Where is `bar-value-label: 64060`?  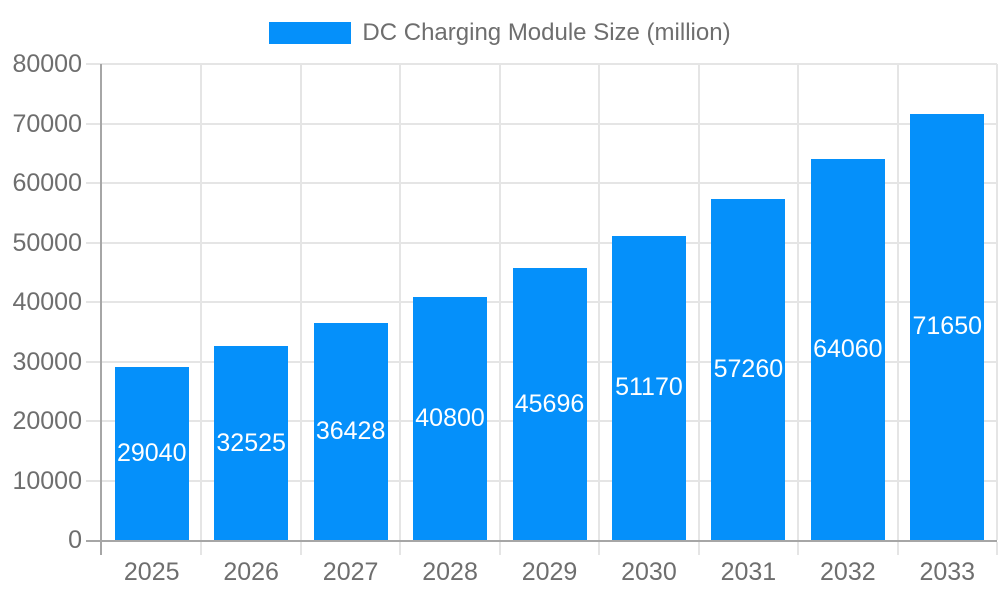
bar-value-label: 64060 is located at coordinates (848, 348).